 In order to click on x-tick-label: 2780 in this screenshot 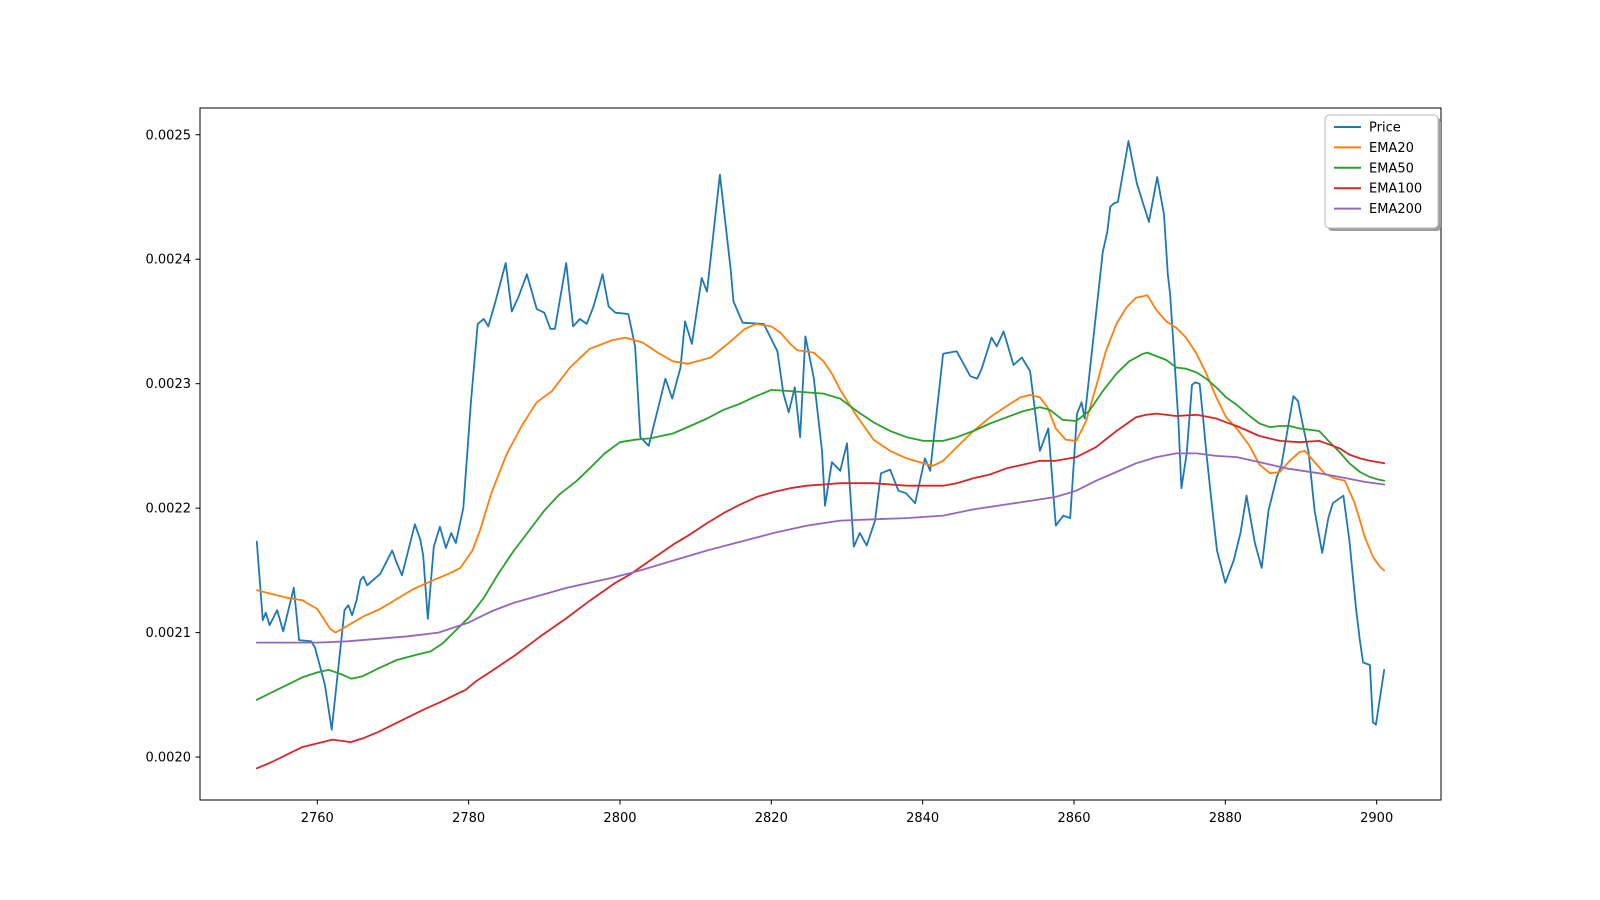, I will do `click(468, 818)`.